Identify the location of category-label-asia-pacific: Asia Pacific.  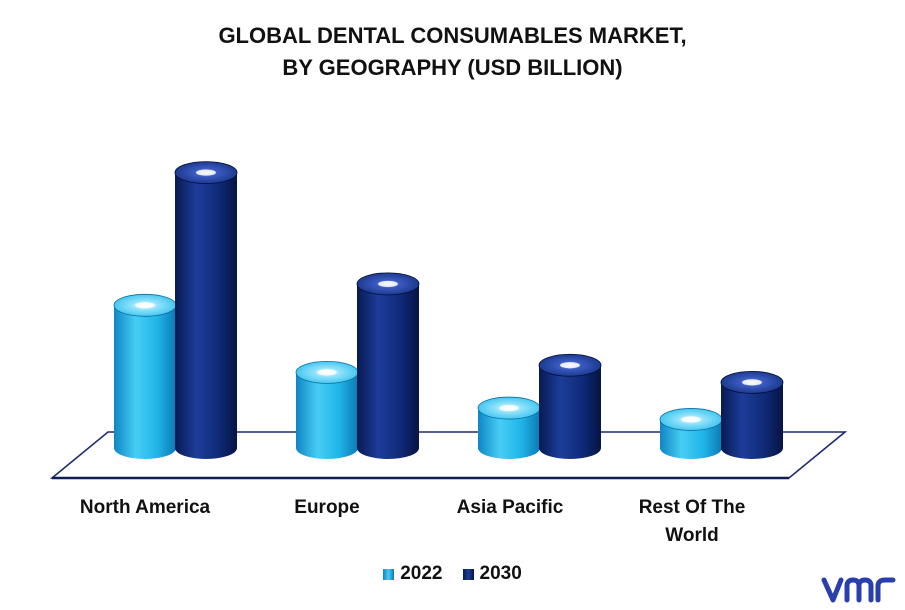
(510, 508).